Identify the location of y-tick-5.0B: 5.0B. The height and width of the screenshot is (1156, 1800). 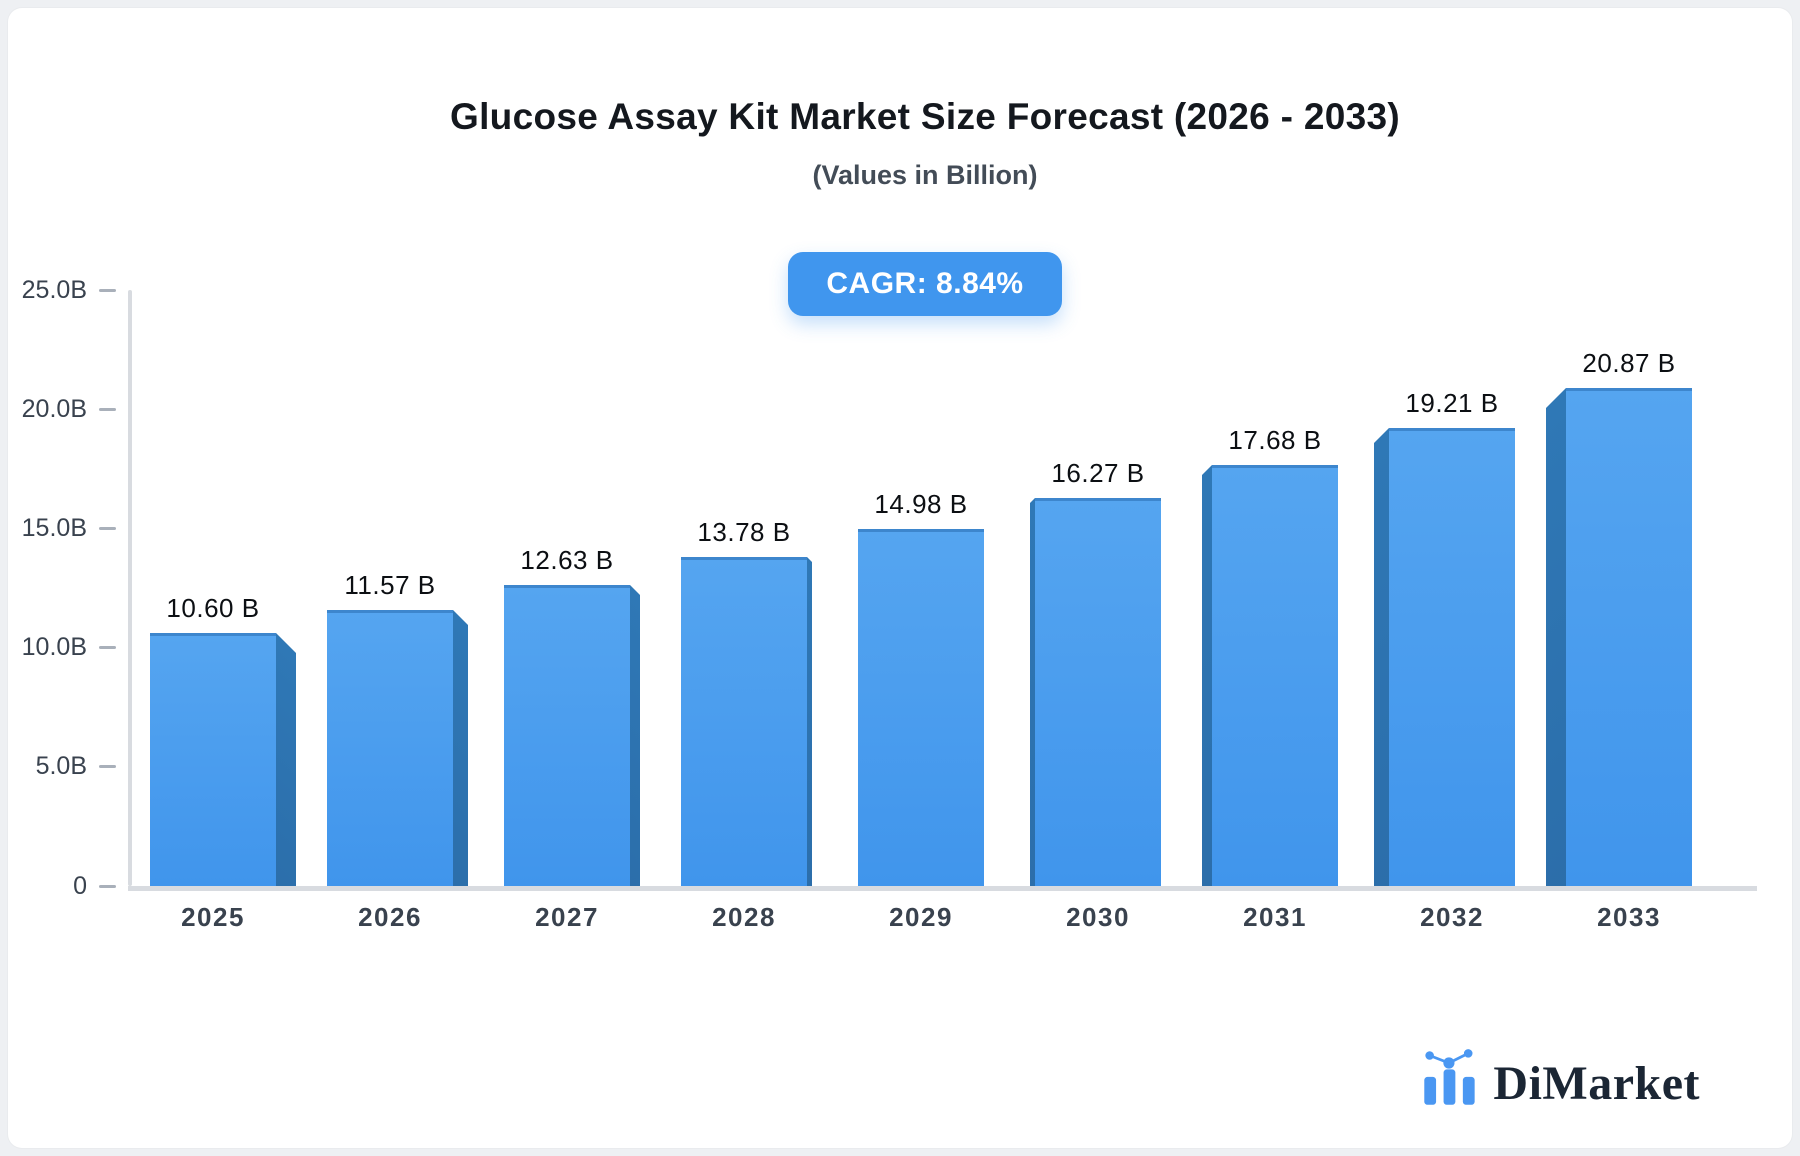
(58, 767).